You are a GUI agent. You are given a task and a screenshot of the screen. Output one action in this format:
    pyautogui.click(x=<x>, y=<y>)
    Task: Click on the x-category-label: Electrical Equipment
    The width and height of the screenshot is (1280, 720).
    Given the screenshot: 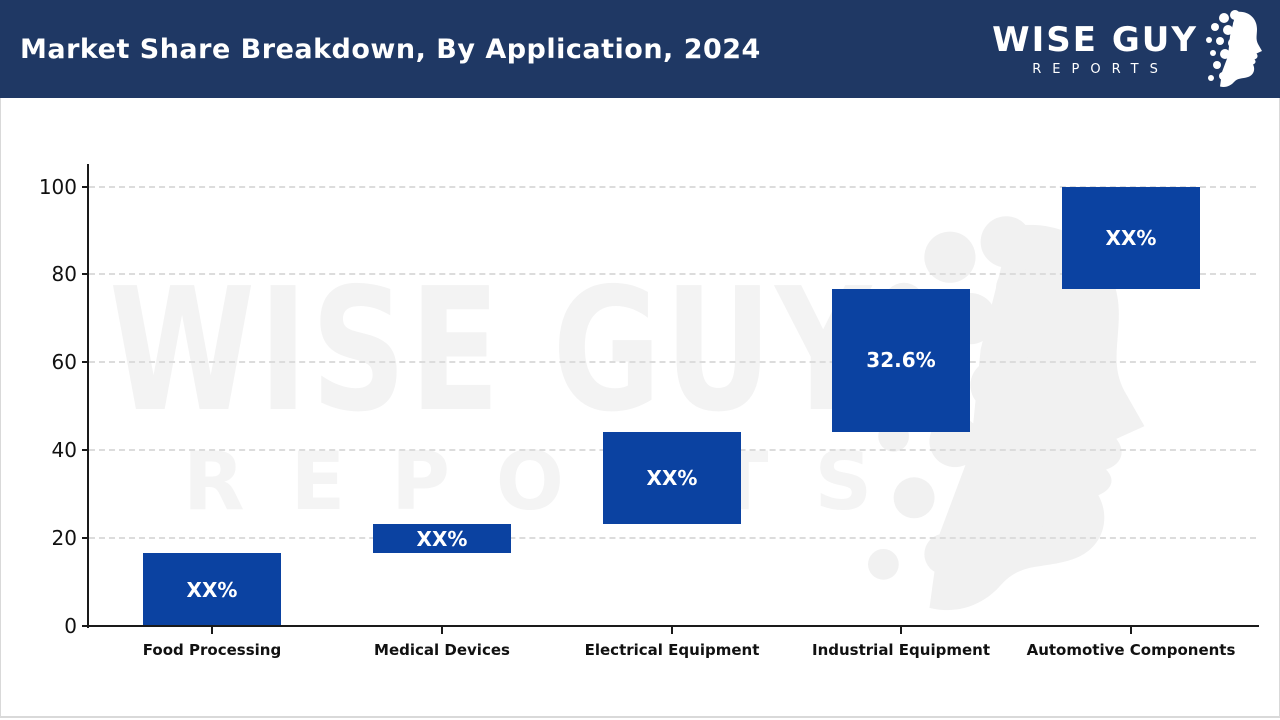 What is the action you would take?
    pyautogui.click(x=672, y=650)
    